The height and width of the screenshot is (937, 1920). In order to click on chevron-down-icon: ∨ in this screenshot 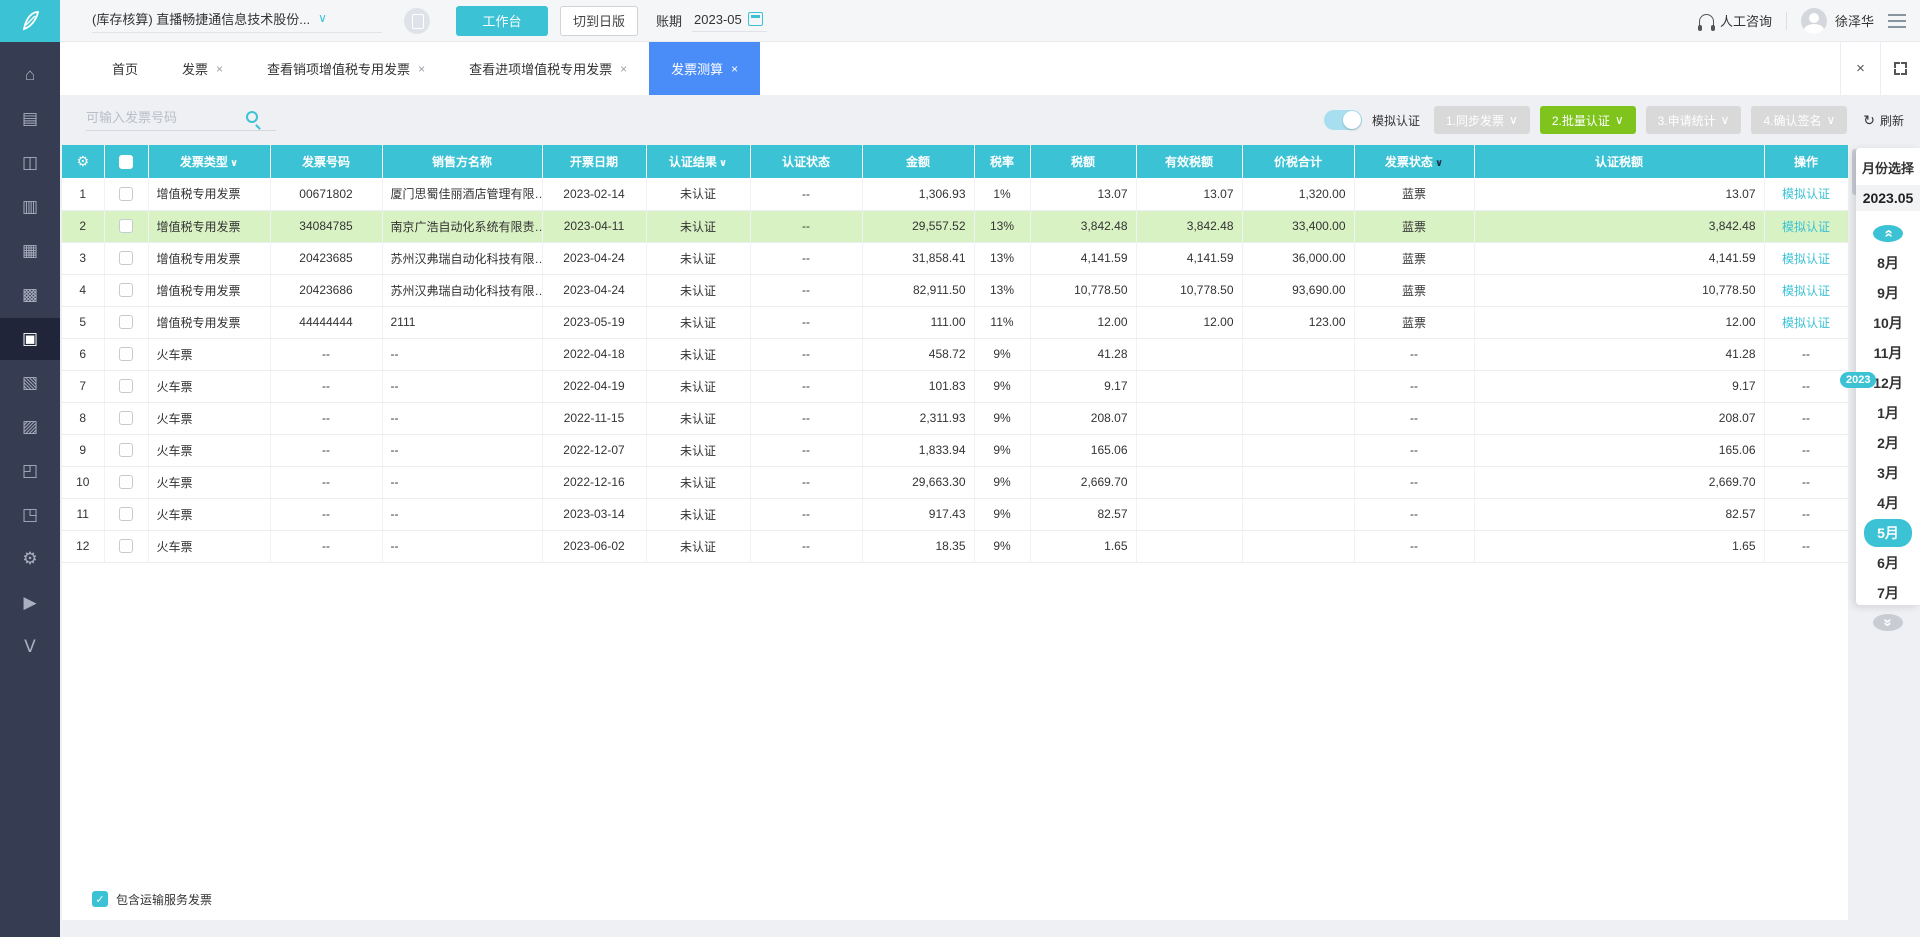, I will do `click(1831, 120)`.